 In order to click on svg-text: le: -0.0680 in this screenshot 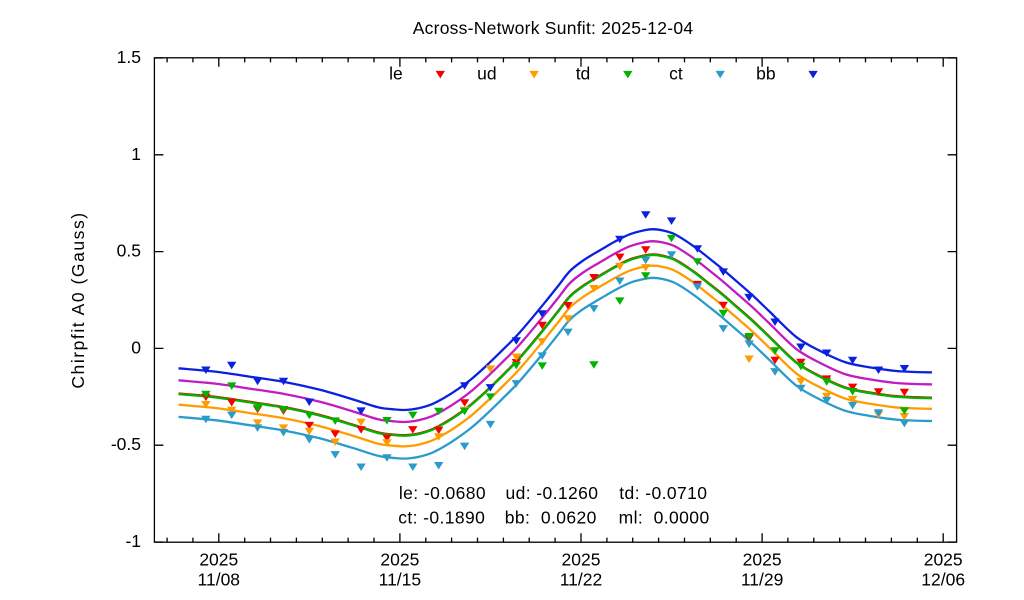, I will do `click(442, 493)`.